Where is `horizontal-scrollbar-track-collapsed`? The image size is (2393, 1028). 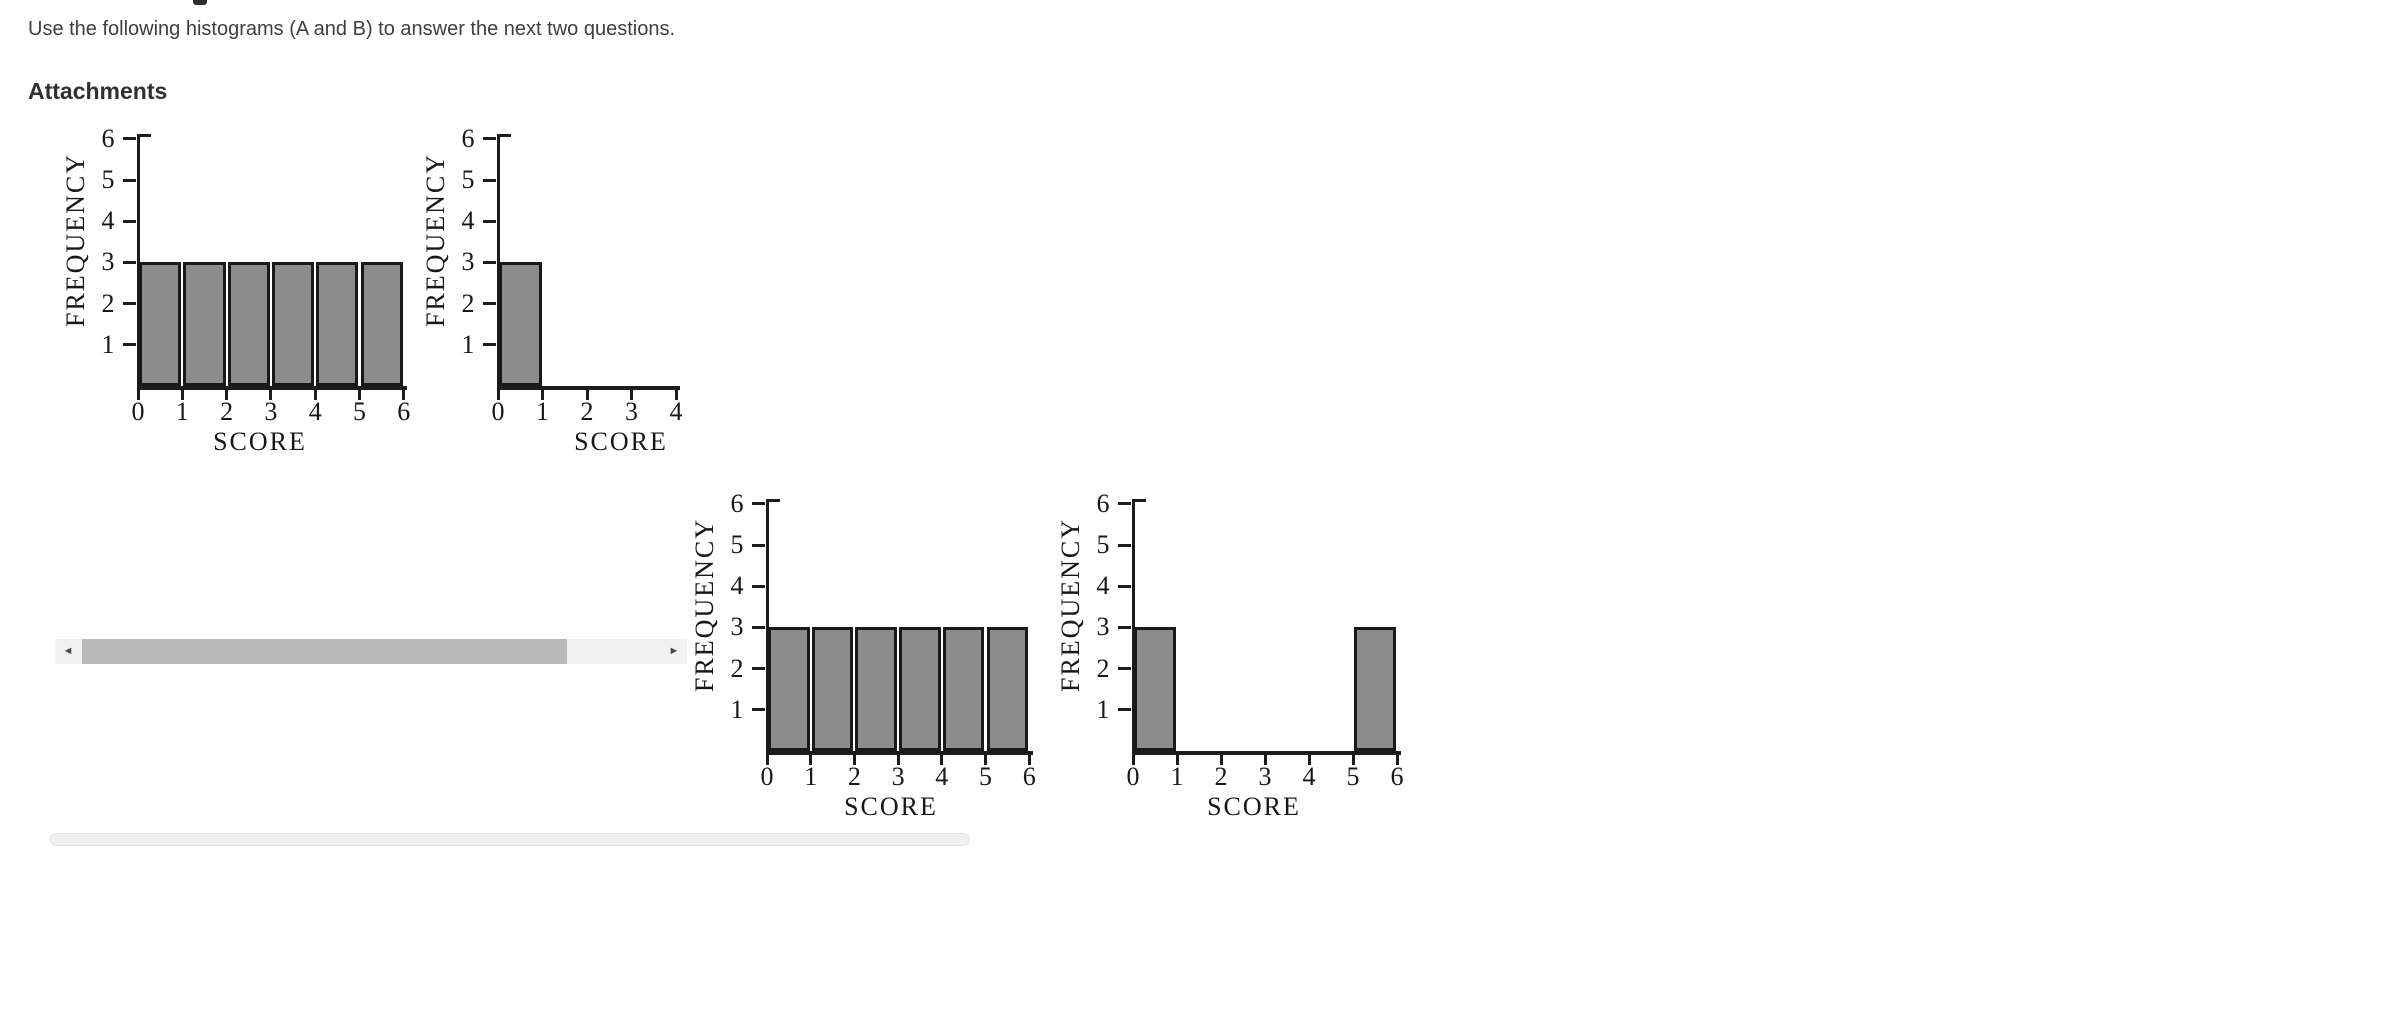 horizontal-scrollbar-track-collapsed is located at coordinates (510, 839).